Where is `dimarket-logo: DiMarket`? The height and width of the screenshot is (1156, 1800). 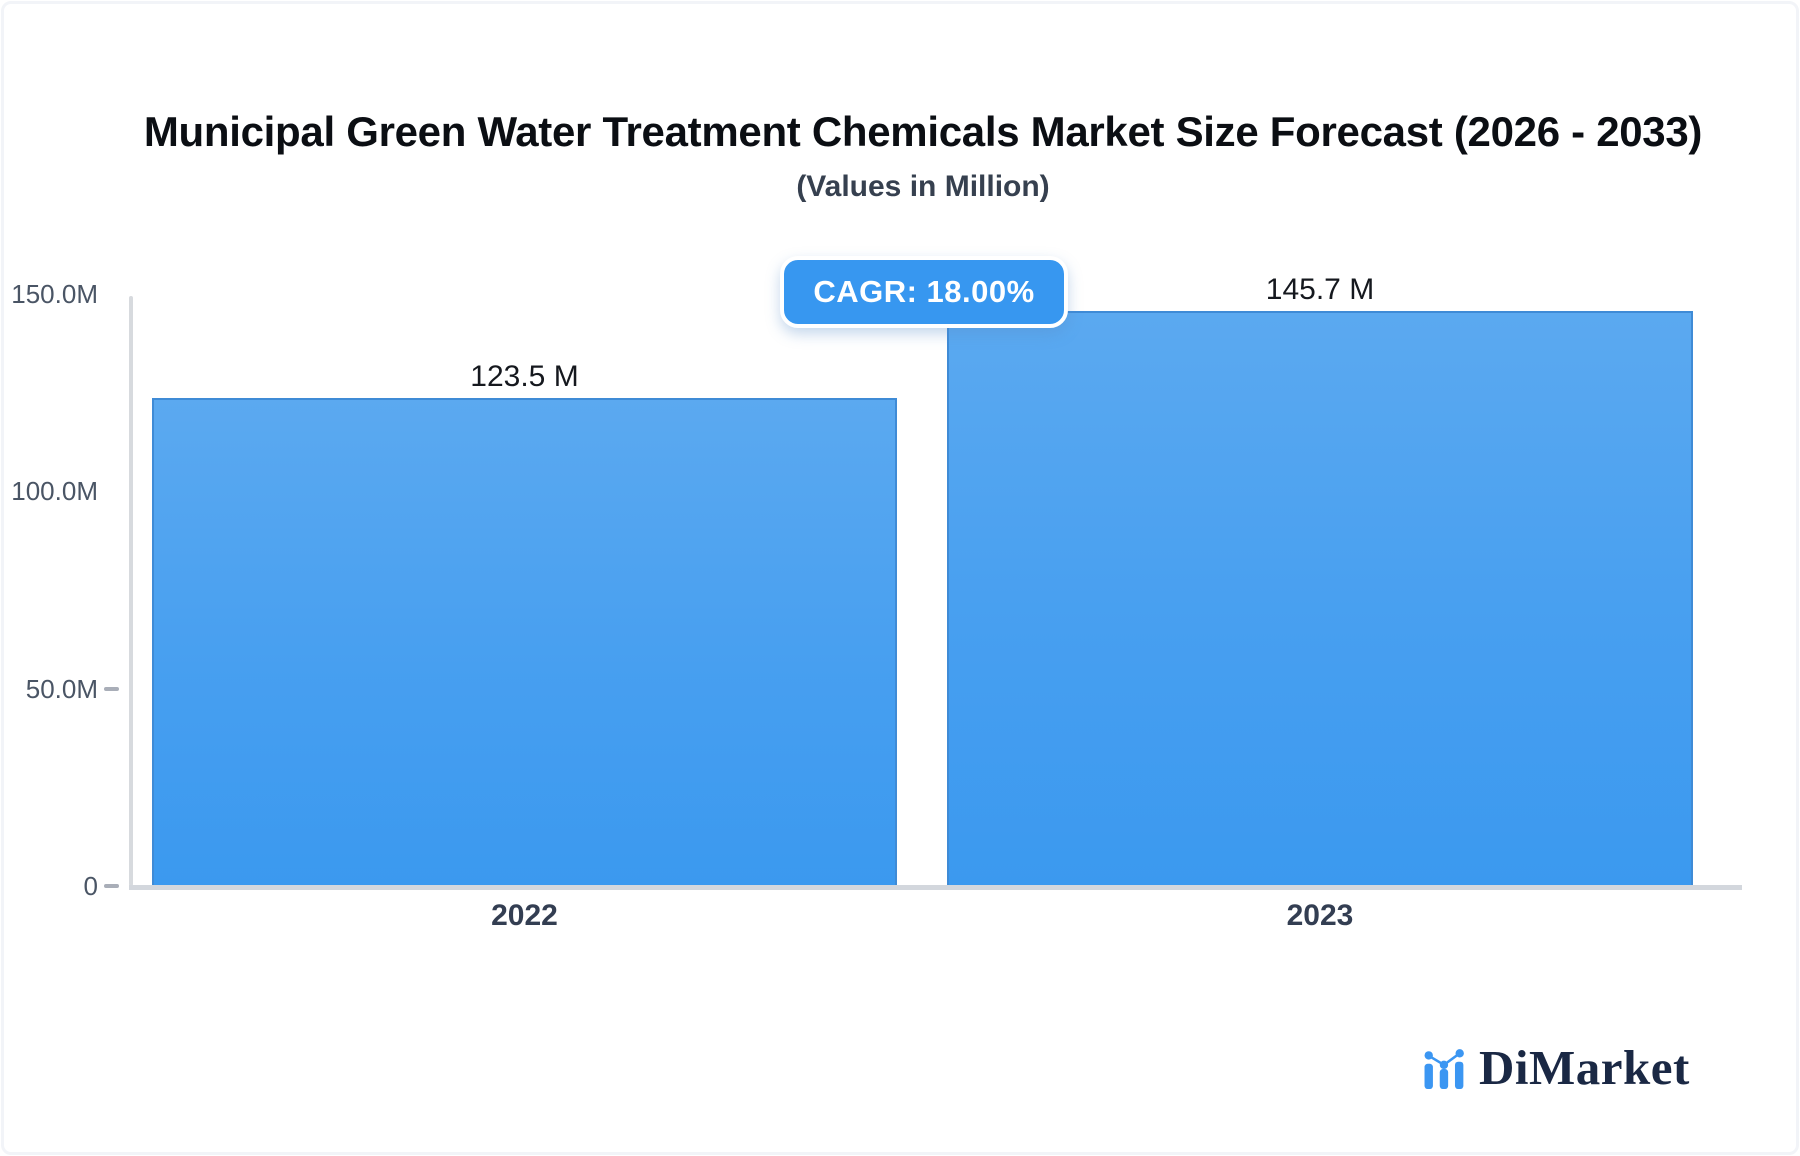 dimarket-logo: DiMarket is located at coordinates (1557, 1068).